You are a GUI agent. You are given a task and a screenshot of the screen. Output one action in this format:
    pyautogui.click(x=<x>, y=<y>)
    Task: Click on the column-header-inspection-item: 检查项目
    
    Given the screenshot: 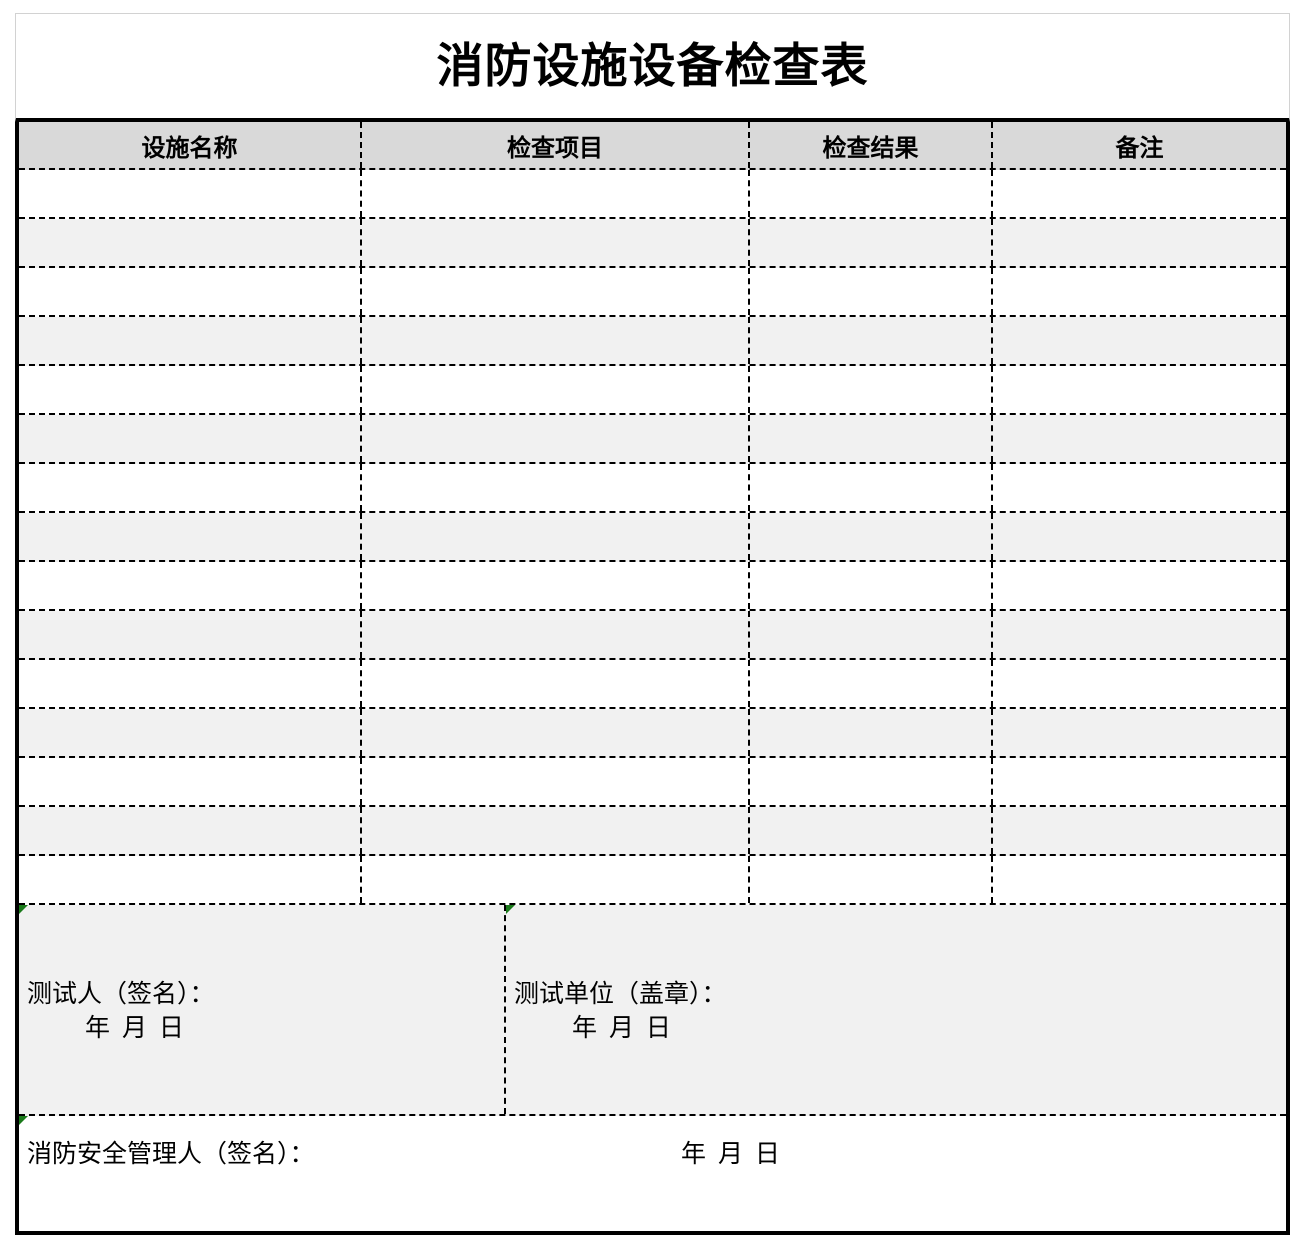 What is the action you would take?
    pyautogui.click(x=554, y=145)
    